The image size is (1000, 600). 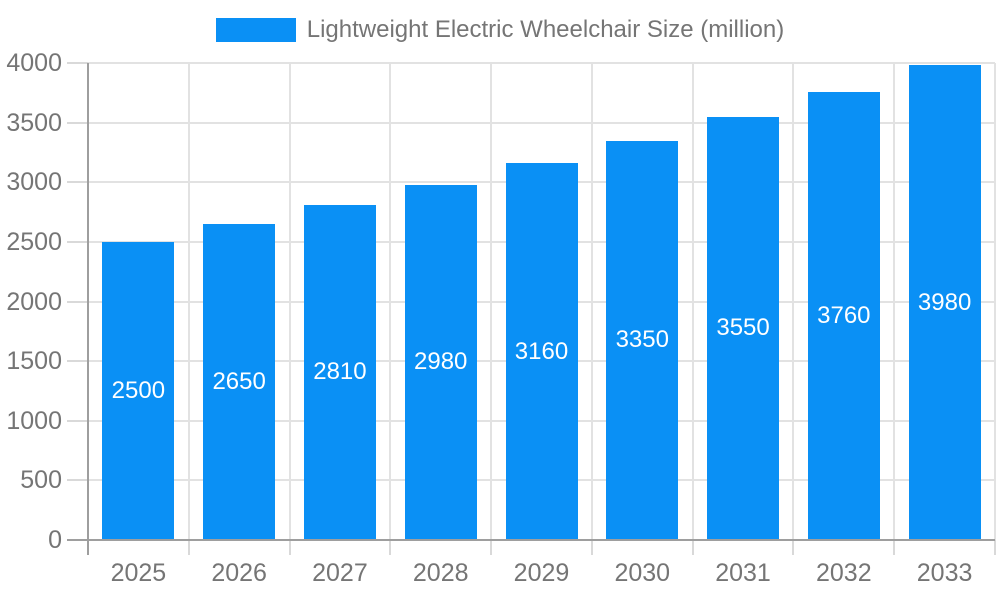 What do you see at coordinates (34, 122) in the screenshot?
I see `y-axis-tick-label: 3500` at bounding box center [34, 122].